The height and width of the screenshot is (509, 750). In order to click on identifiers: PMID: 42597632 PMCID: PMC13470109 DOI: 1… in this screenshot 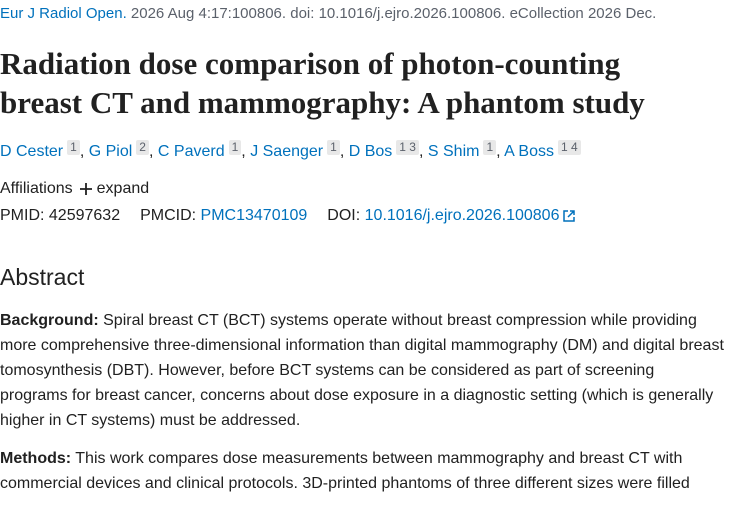, I will do `click(288, 216)`.